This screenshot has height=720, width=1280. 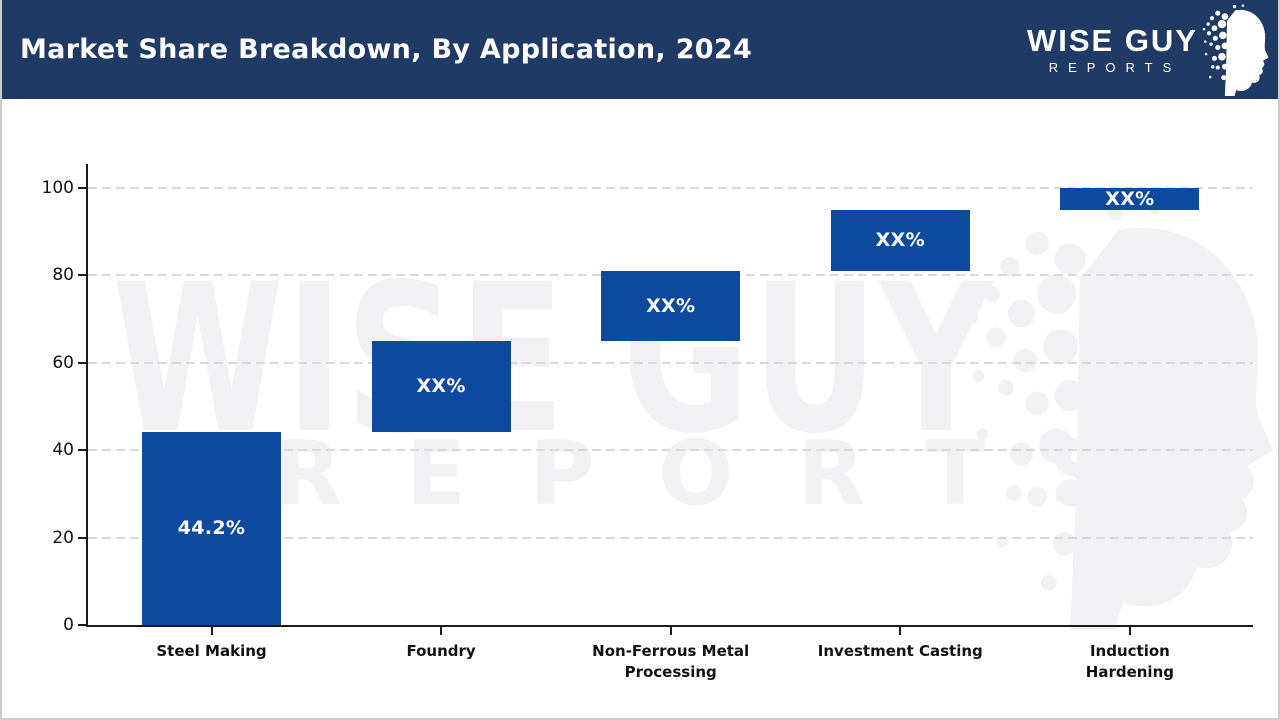 I want to click on wiseguy-logo: WISE GUY REPORTS, so click(x=1148, y=49).